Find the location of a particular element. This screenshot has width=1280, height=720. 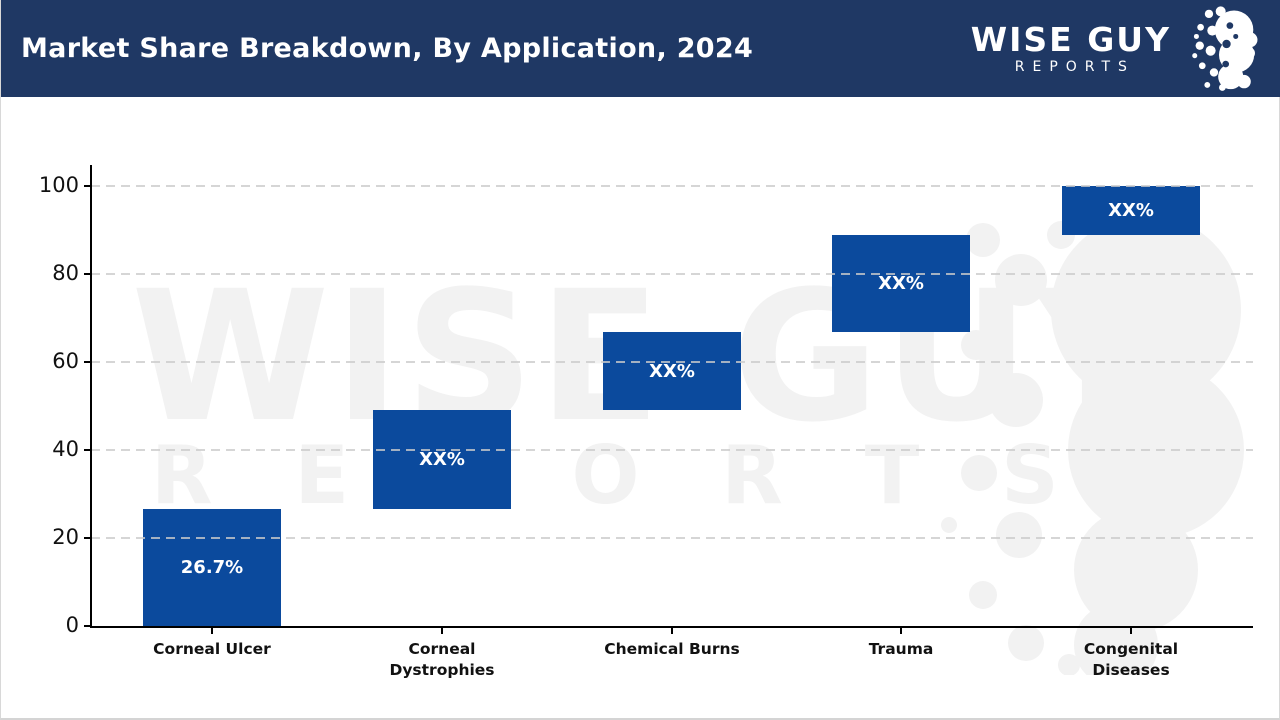

bar-corneal-dystrophies: XX% is located at coordinates (442, 459).